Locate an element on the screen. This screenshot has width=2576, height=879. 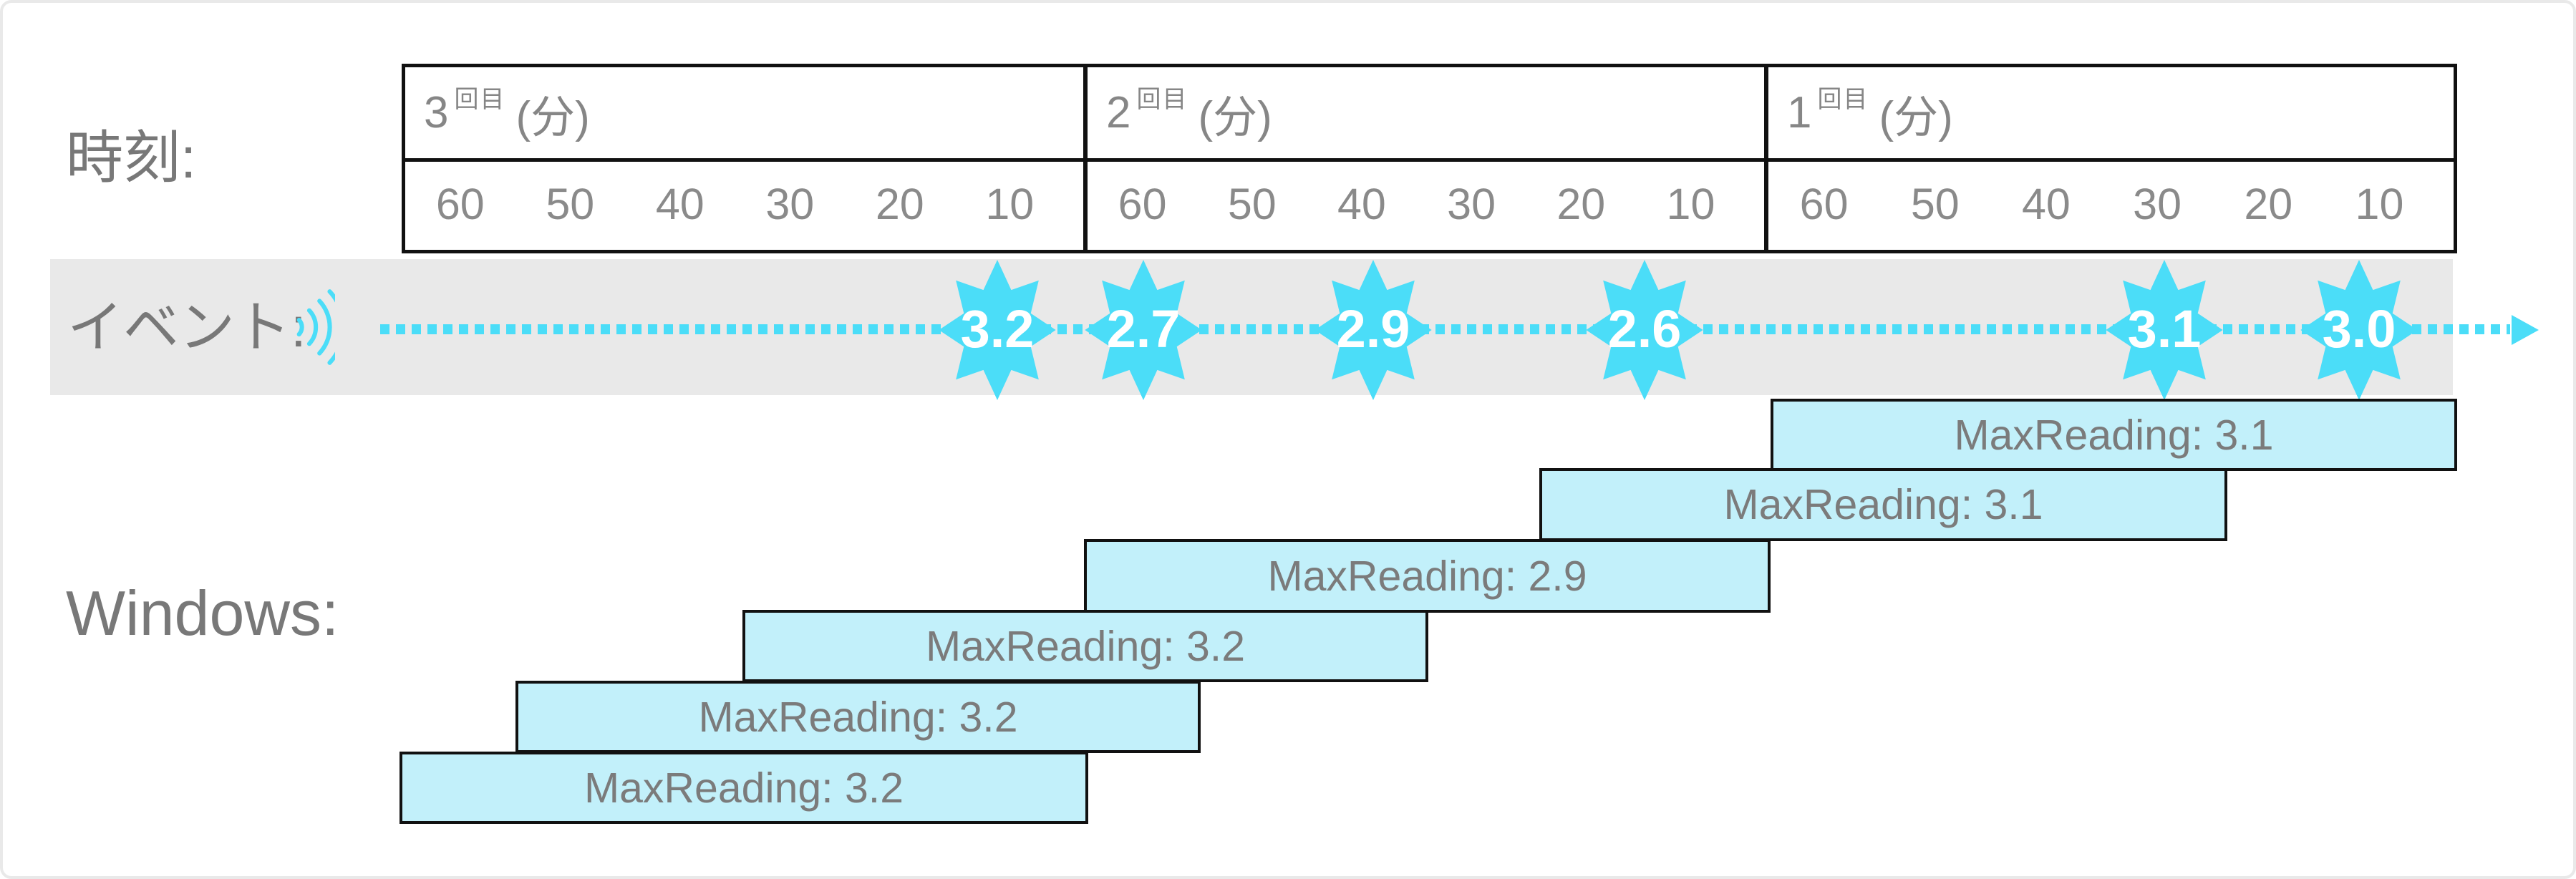
arrow-right-icon is located at coordinates (2525, 330).